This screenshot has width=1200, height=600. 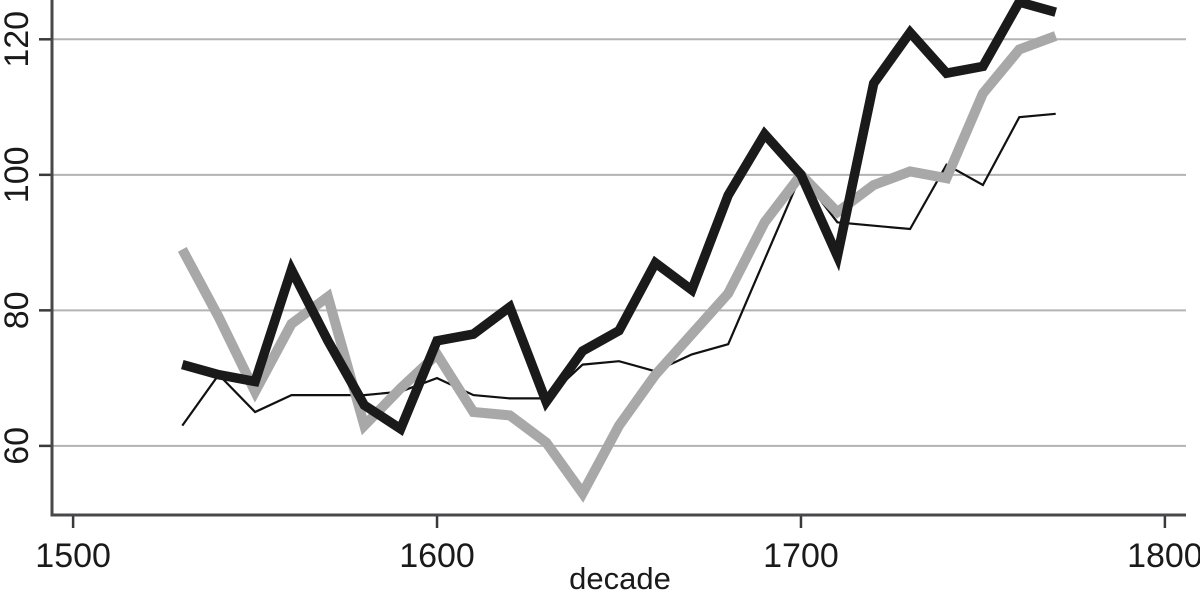 I want to click on x-tick-label-1800: 1800, so click(x=1163, y=556).